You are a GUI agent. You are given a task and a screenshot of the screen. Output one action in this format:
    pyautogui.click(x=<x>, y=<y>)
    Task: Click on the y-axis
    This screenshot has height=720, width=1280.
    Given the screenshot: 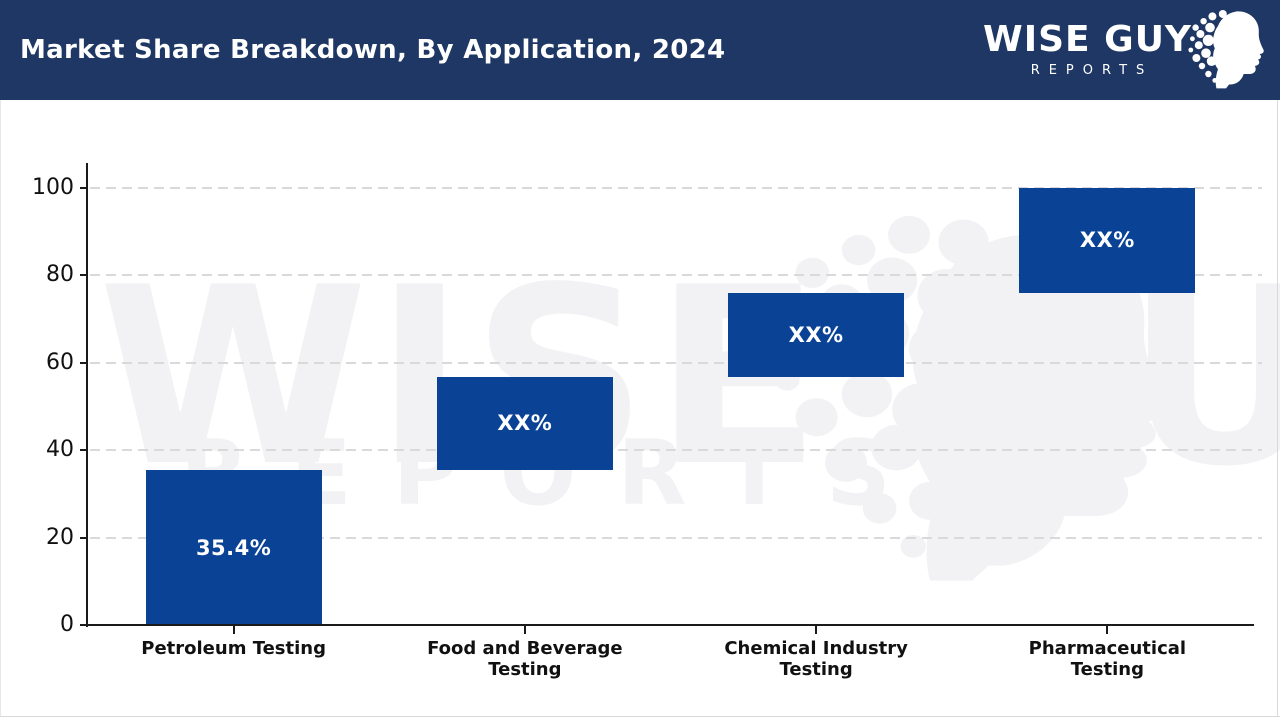 What is the action you would take?
    pyautogui.click(x=87, y=395)
    